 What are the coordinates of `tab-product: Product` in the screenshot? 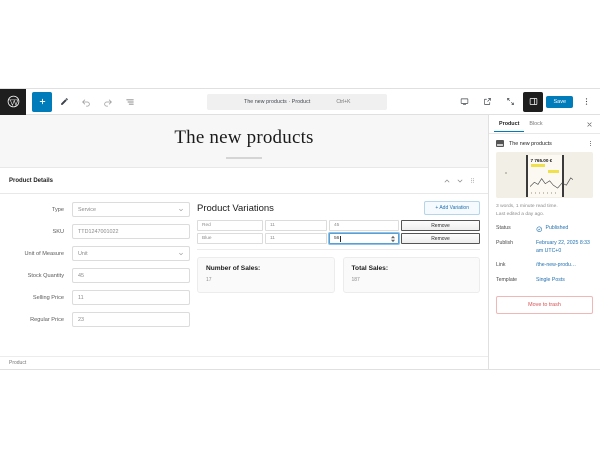 It's located at (509, 124).